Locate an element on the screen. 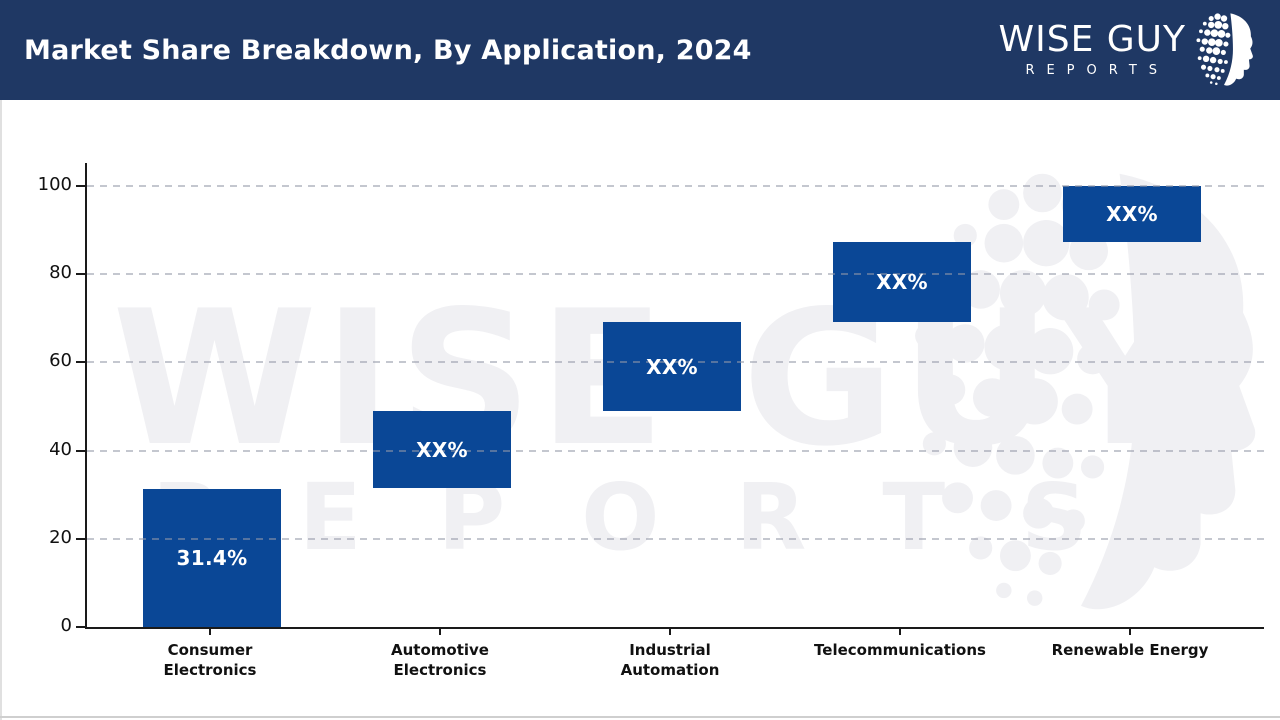  x-category-label: Industrial Automation is located at coordinates (670, 660).